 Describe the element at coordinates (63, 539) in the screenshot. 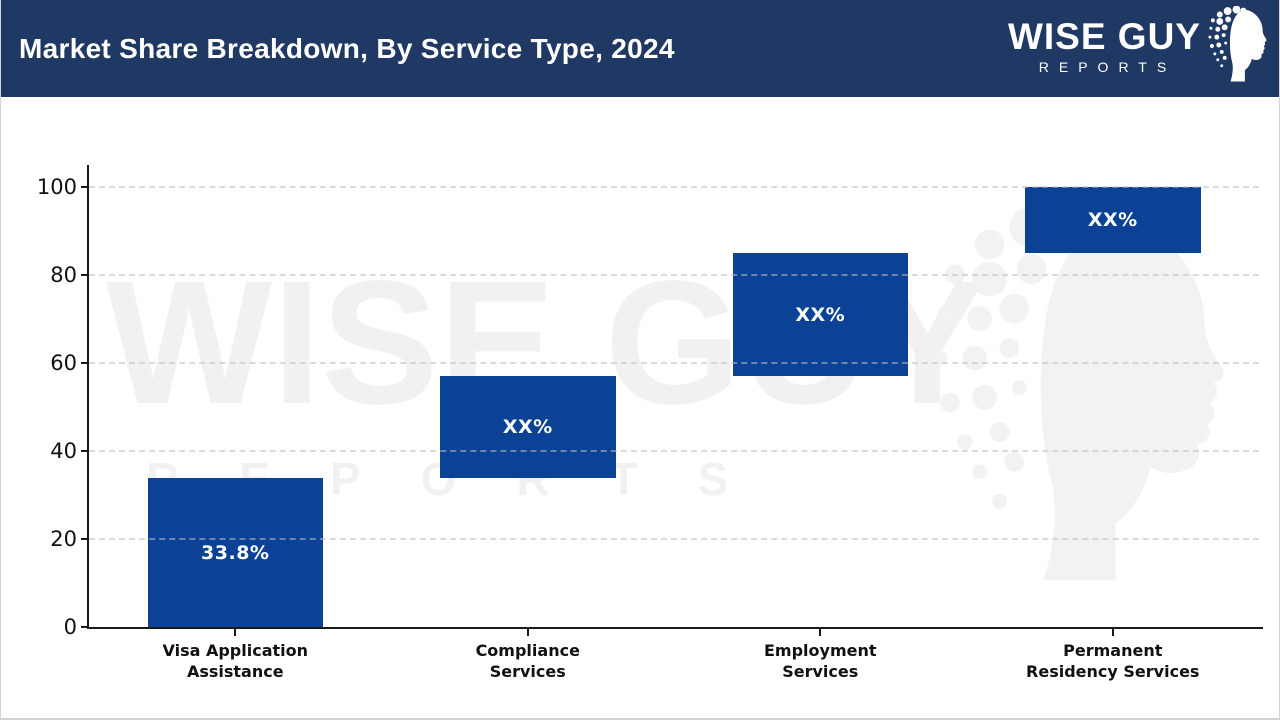

I see `y-tick-label-20: 20` at that location.